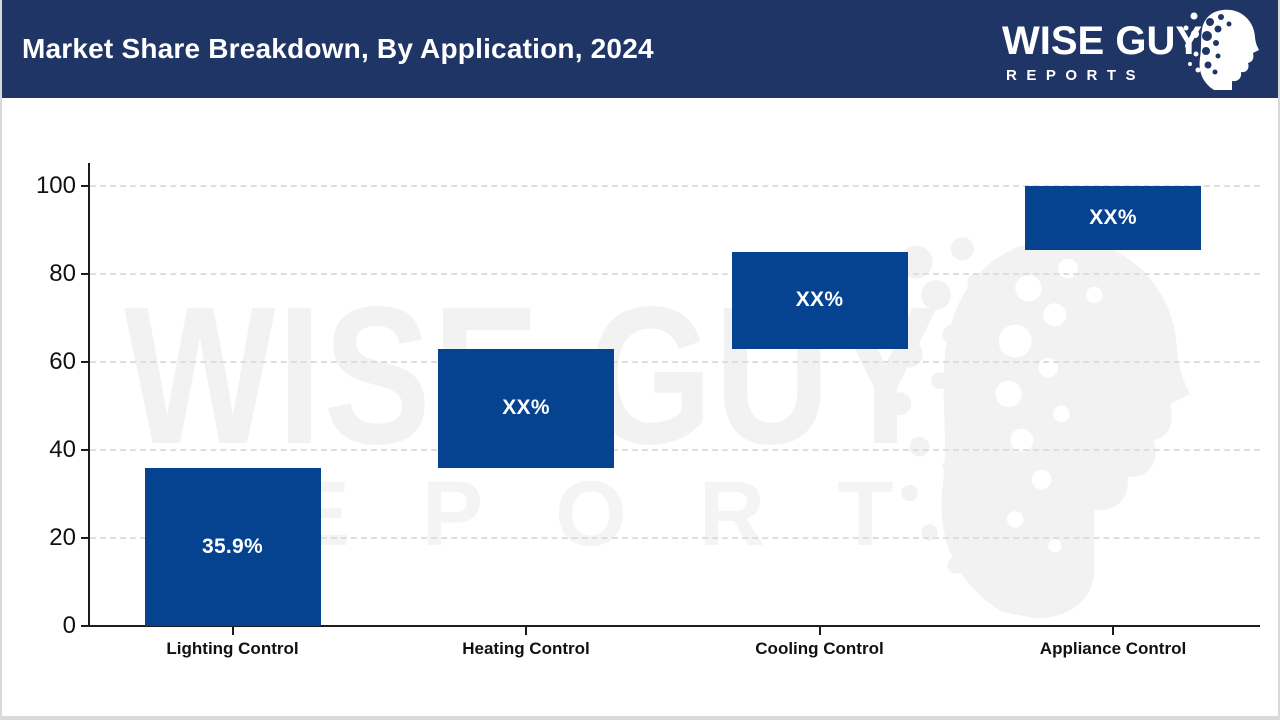 This screenshot has height=720, width=1280. I want to click on y-axis-spine, so click(89, 395).